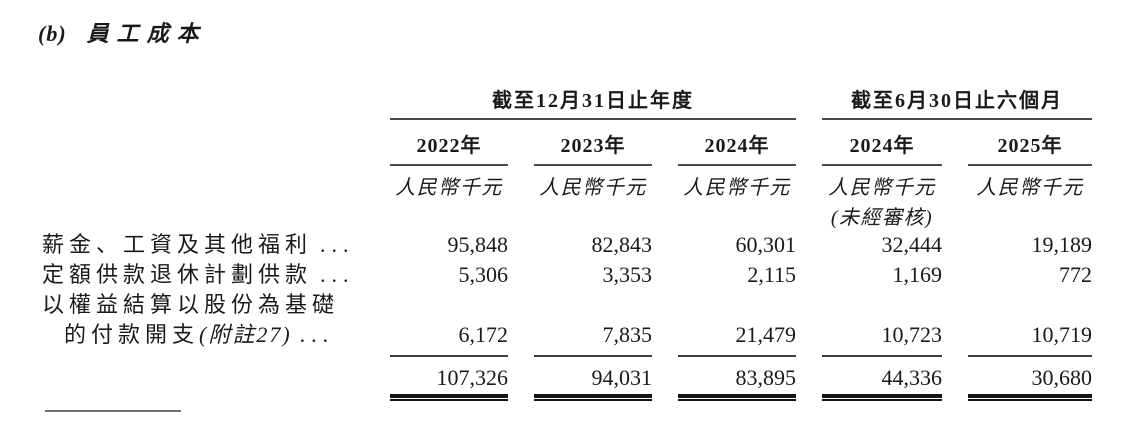 This screenshot has width=1148, height=425. I want to click on year-header-2023: 2023年, so click(593, 143).